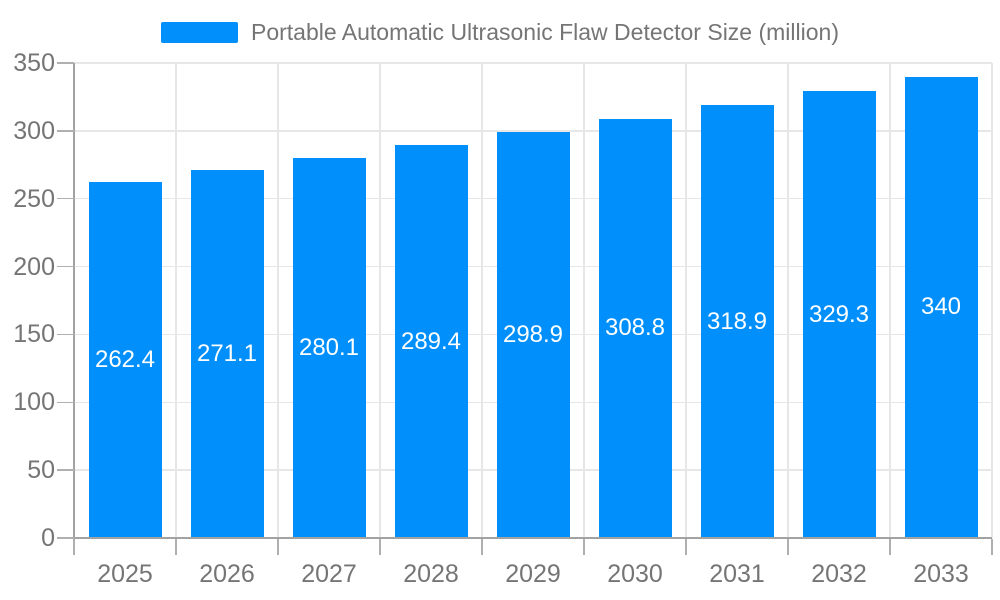  What do you see at coordinates (635, 574) in the screenshot?
I see `x-axis-label: 2030` at bounding box center [635, 574].